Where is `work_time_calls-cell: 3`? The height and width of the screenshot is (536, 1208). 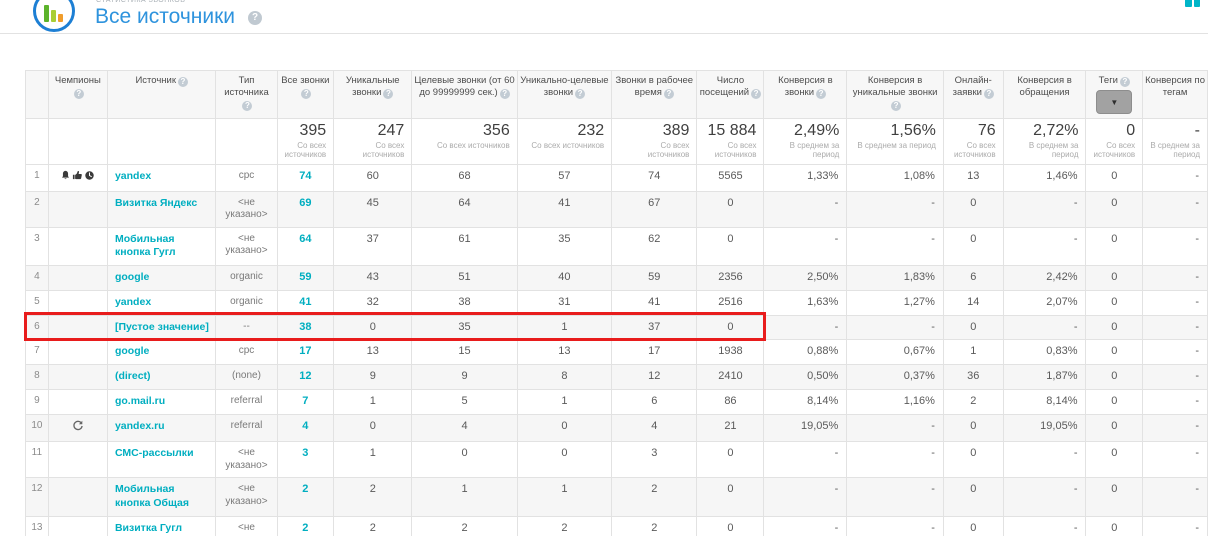 work_time_calls-cell: 3 is located at coordinates (654, 460).